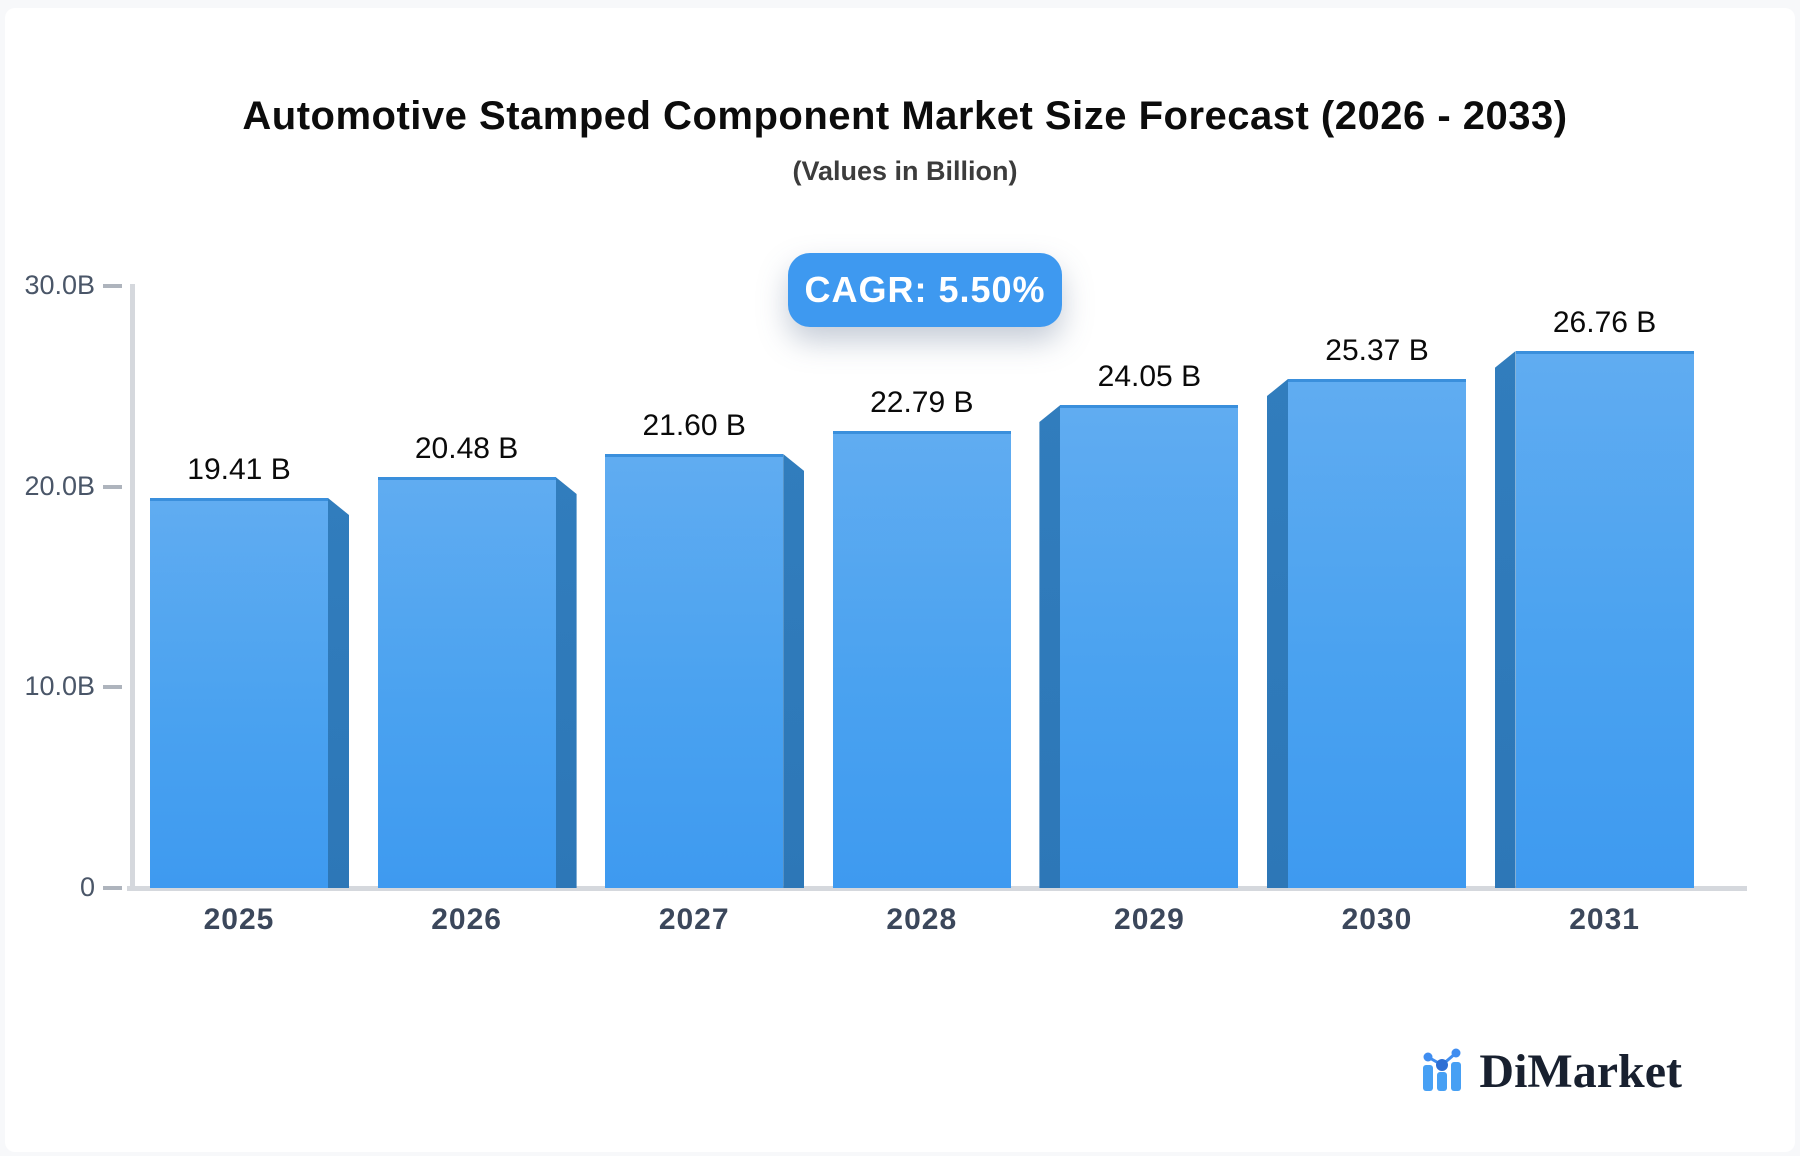 Image resolution: width=1800 pixels, height=1156 pixels. I want to click on bar-2027-side, so click(794, 671).